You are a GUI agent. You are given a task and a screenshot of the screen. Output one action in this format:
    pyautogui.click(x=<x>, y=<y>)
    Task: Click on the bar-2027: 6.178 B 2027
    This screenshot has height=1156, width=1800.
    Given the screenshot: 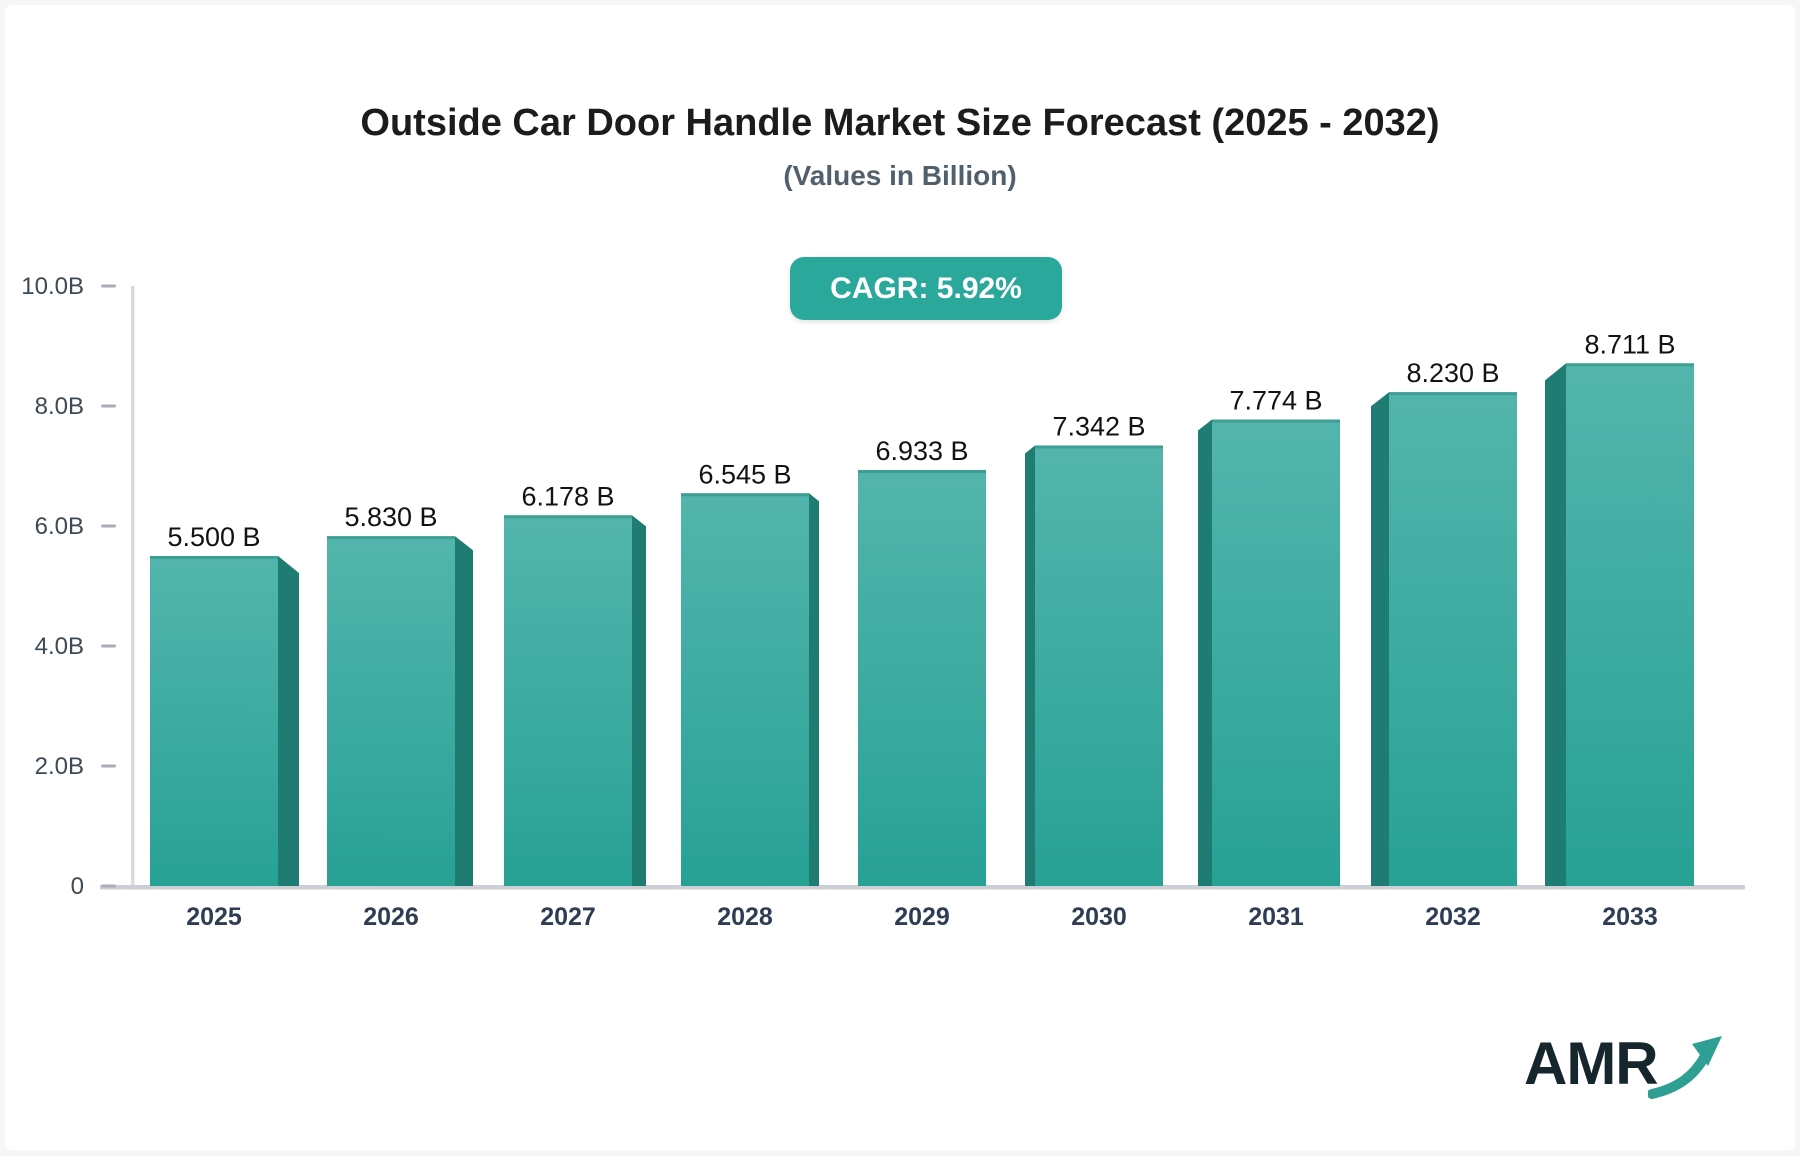 What is the action you would take?
    pyautogui.click(x=575, y=706)
    